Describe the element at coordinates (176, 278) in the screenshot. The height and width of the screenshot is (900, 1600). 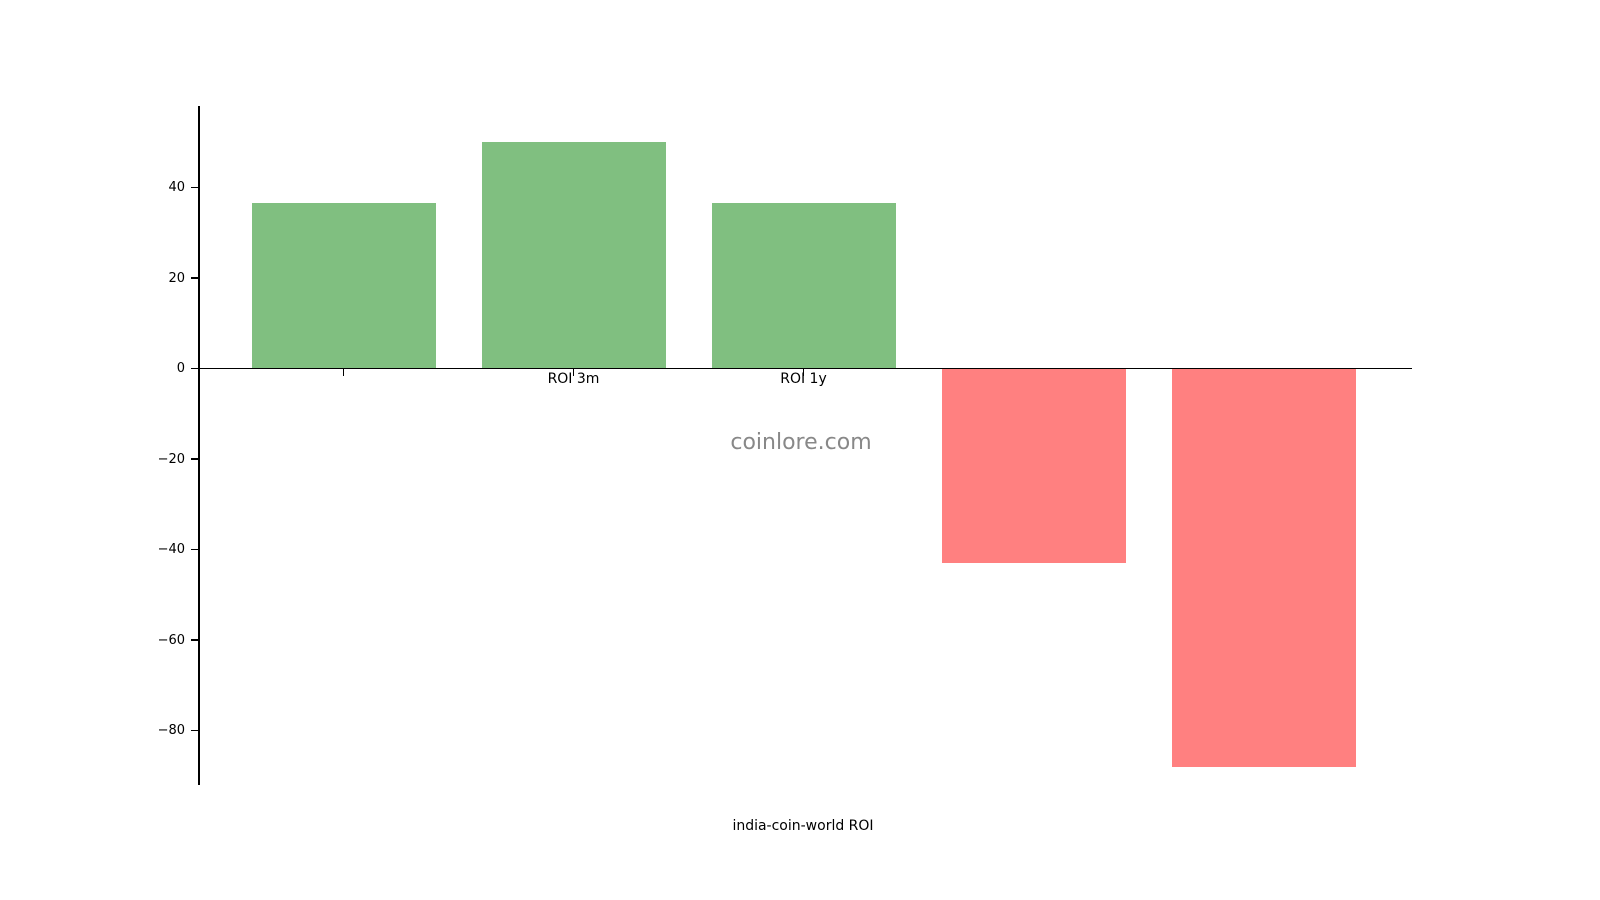
I see `y-tick-label: 20` at that location.